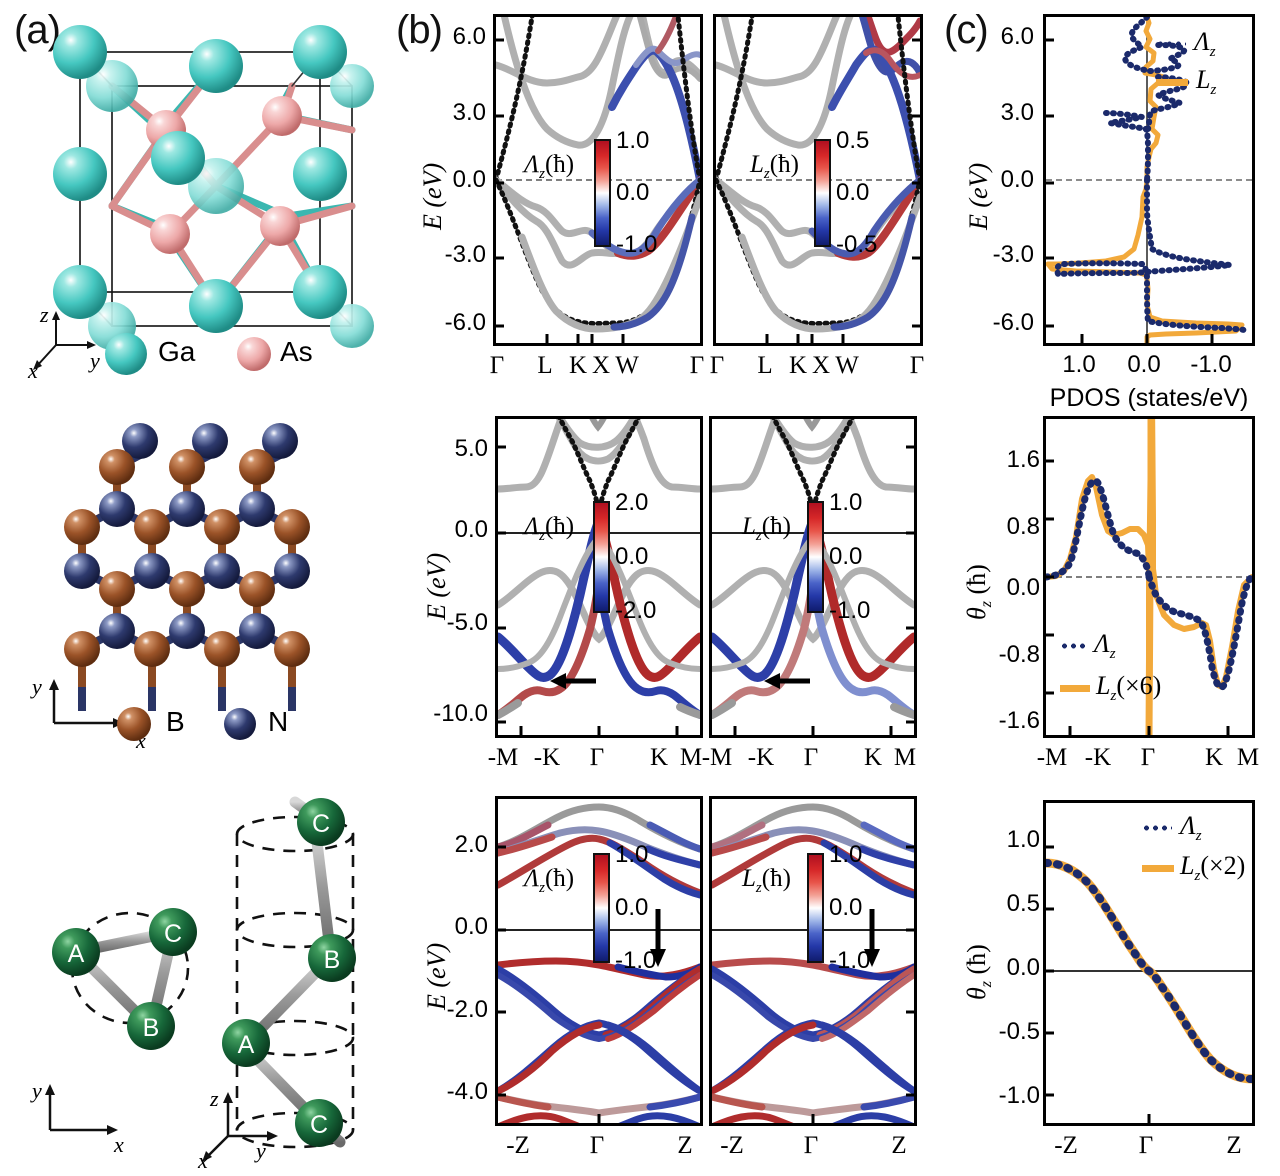 The width and height of the screenshot is (1280, 1176). What do you see at coordinates (469, 36) in the screenshot?
I see `ytick-b-top-0: 6.0` at bounding box center [469, 36].